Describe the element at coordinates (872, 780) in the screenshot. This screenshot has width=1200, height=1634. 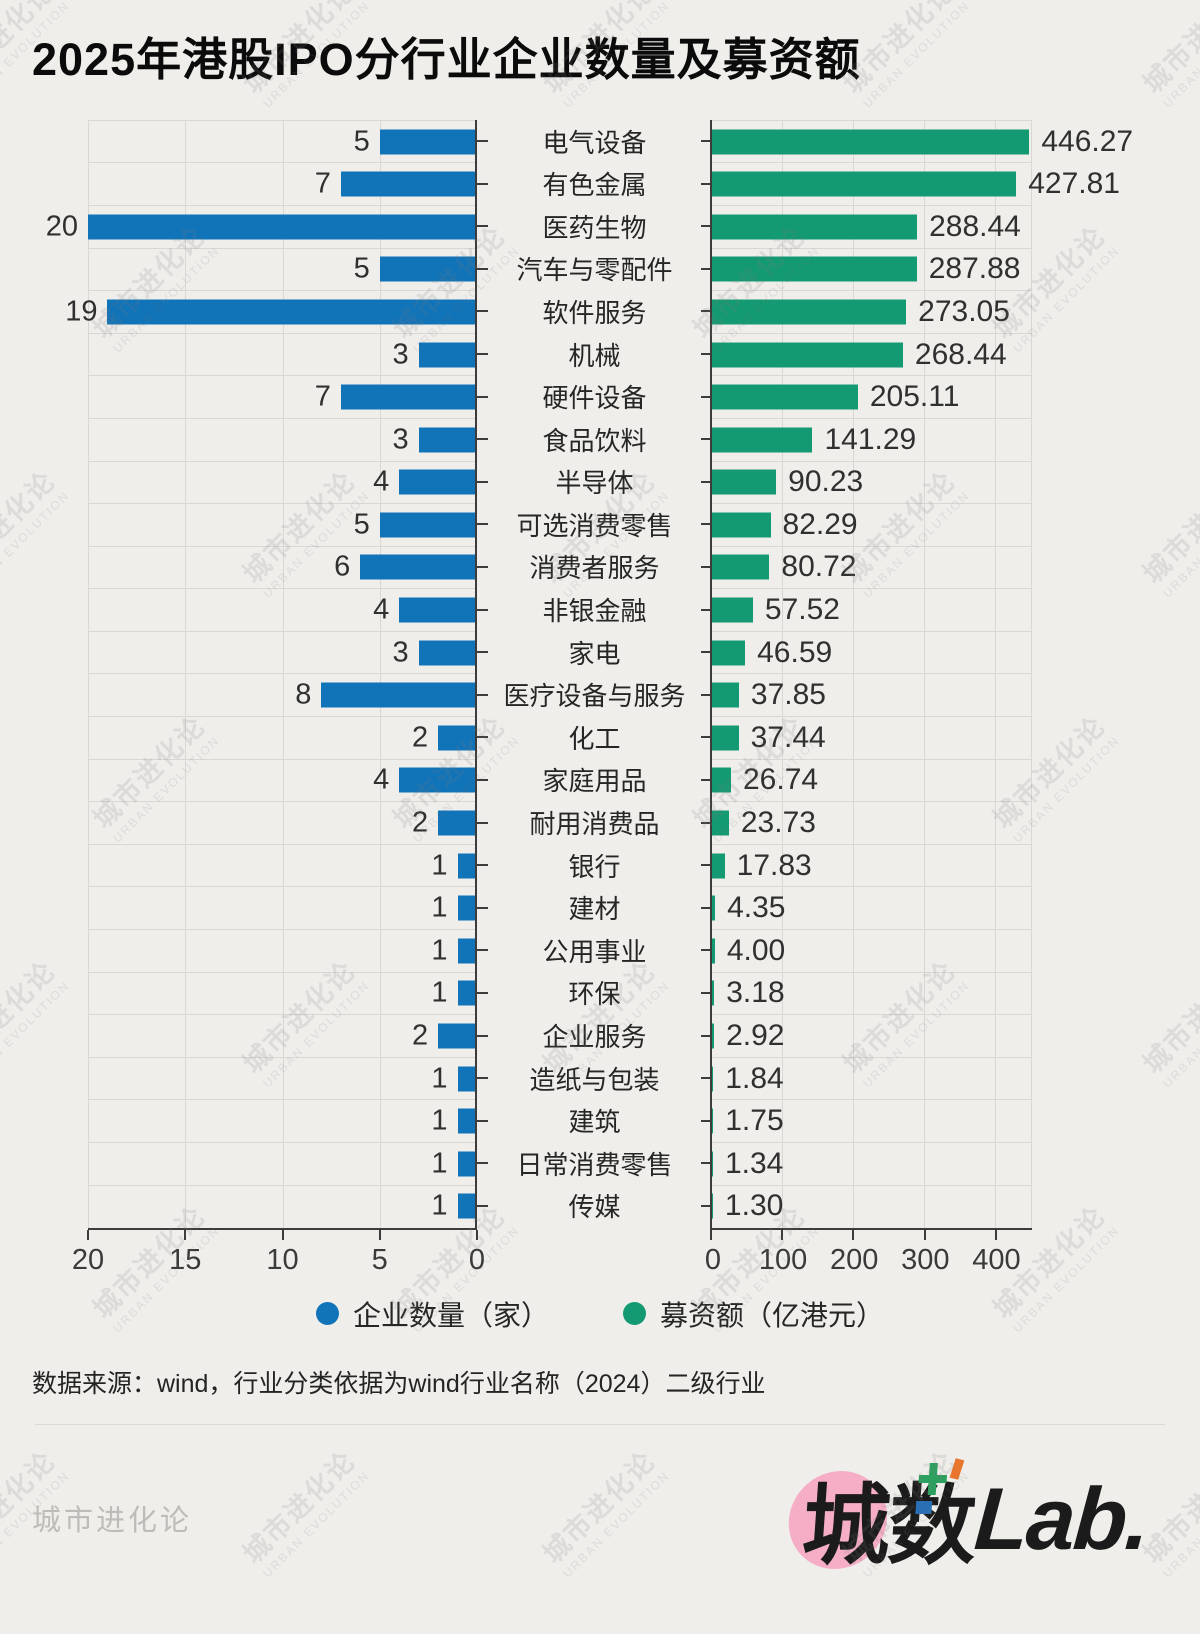
I see `fundraise-cell: 26.74` at that location.